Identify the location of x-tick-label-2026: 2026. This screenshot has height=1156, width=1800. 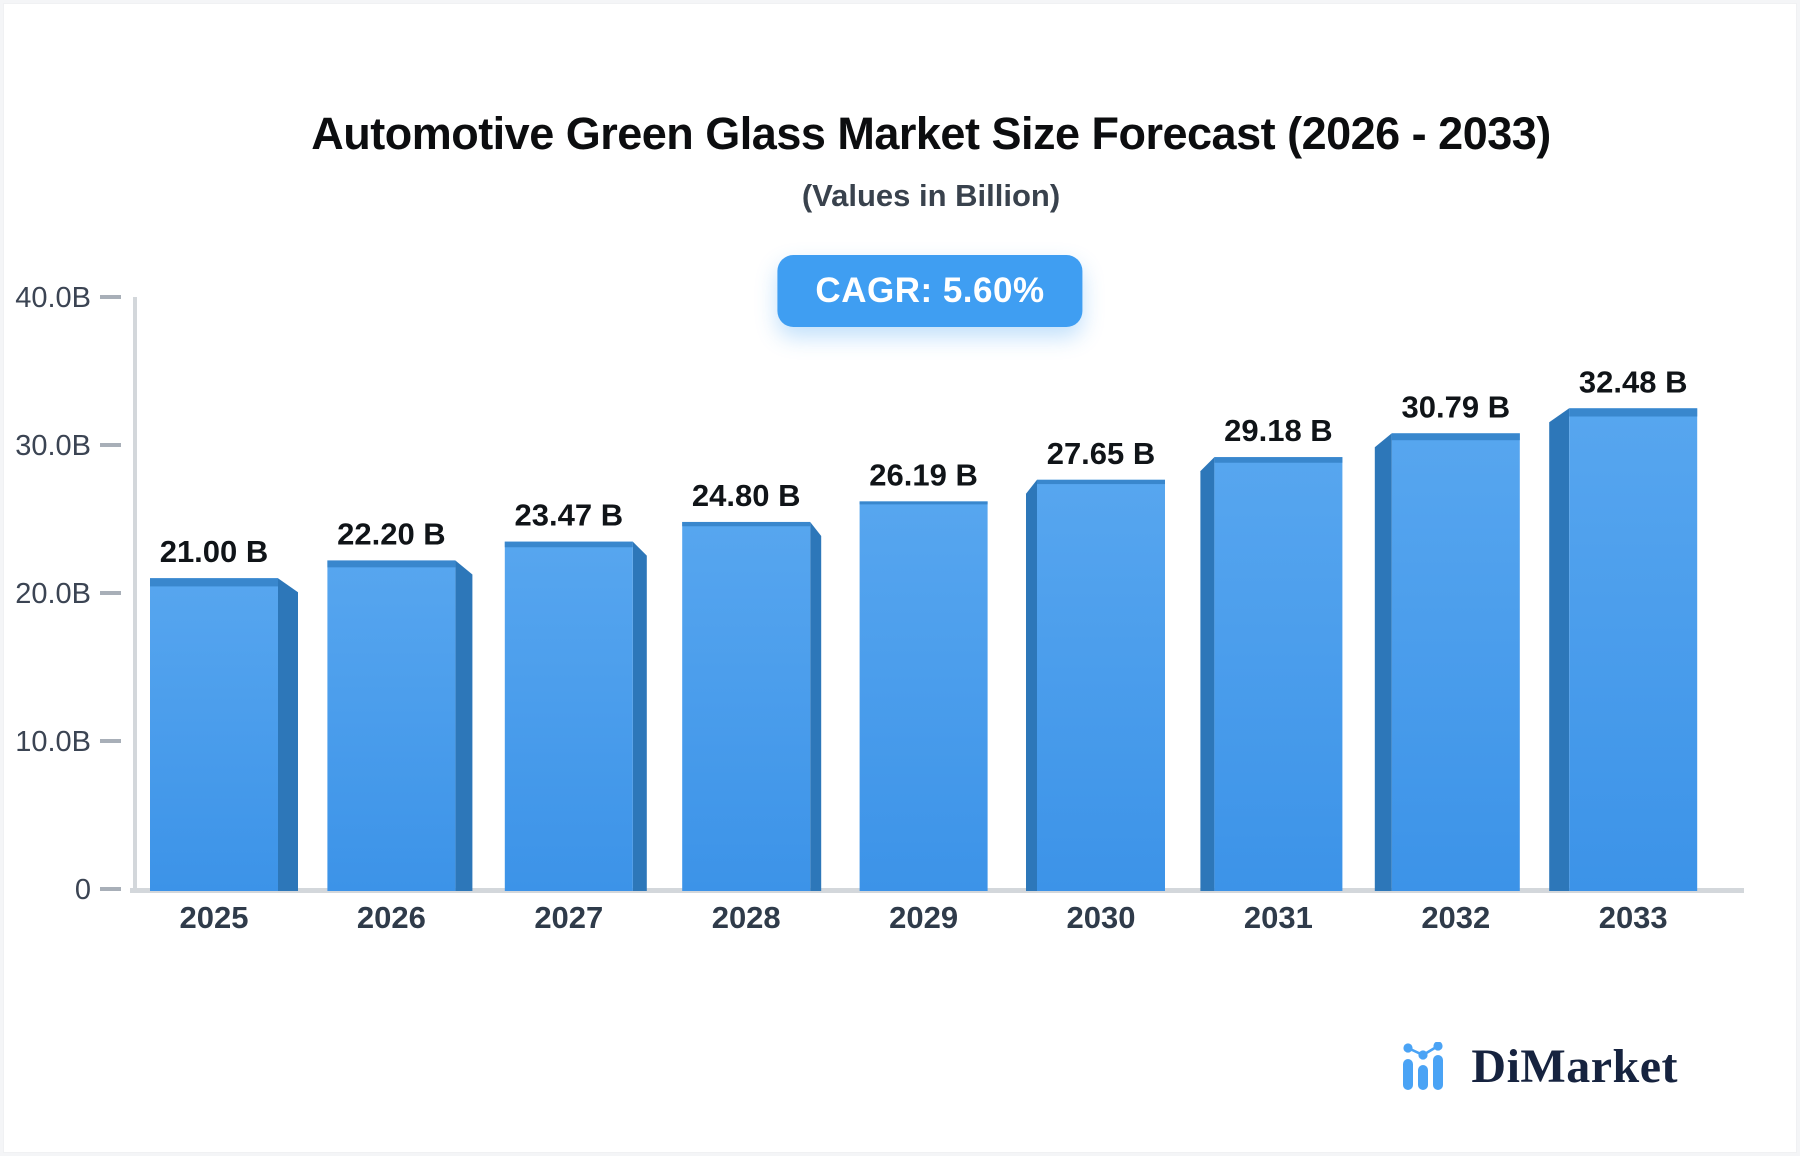
(391, 917).